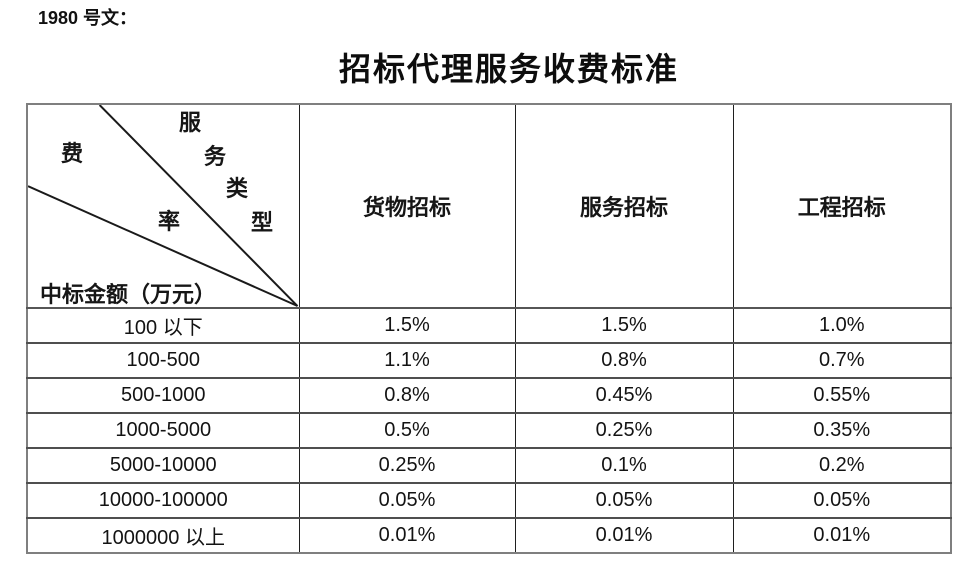 This screenshot has height=581, width=976. I want to click on service-type-char: 类, so click(237, 188).